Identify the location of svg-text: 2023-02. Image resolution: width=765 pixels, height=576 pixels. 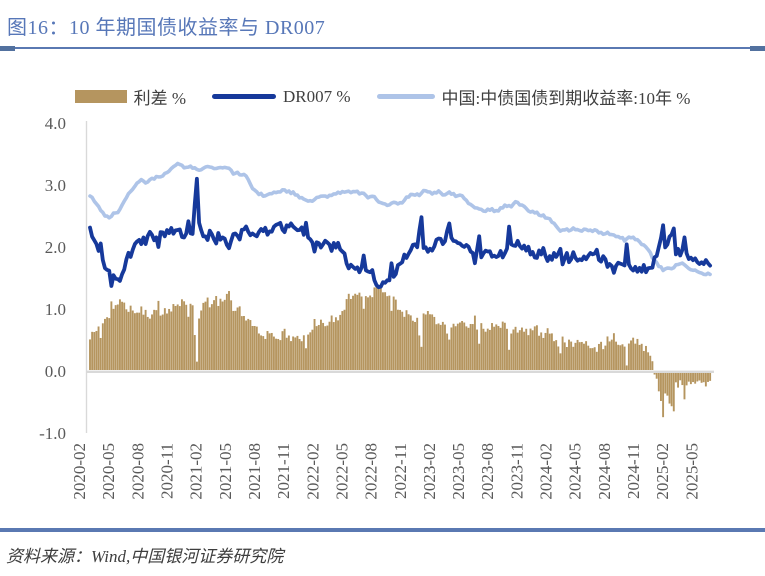
(429, 471).